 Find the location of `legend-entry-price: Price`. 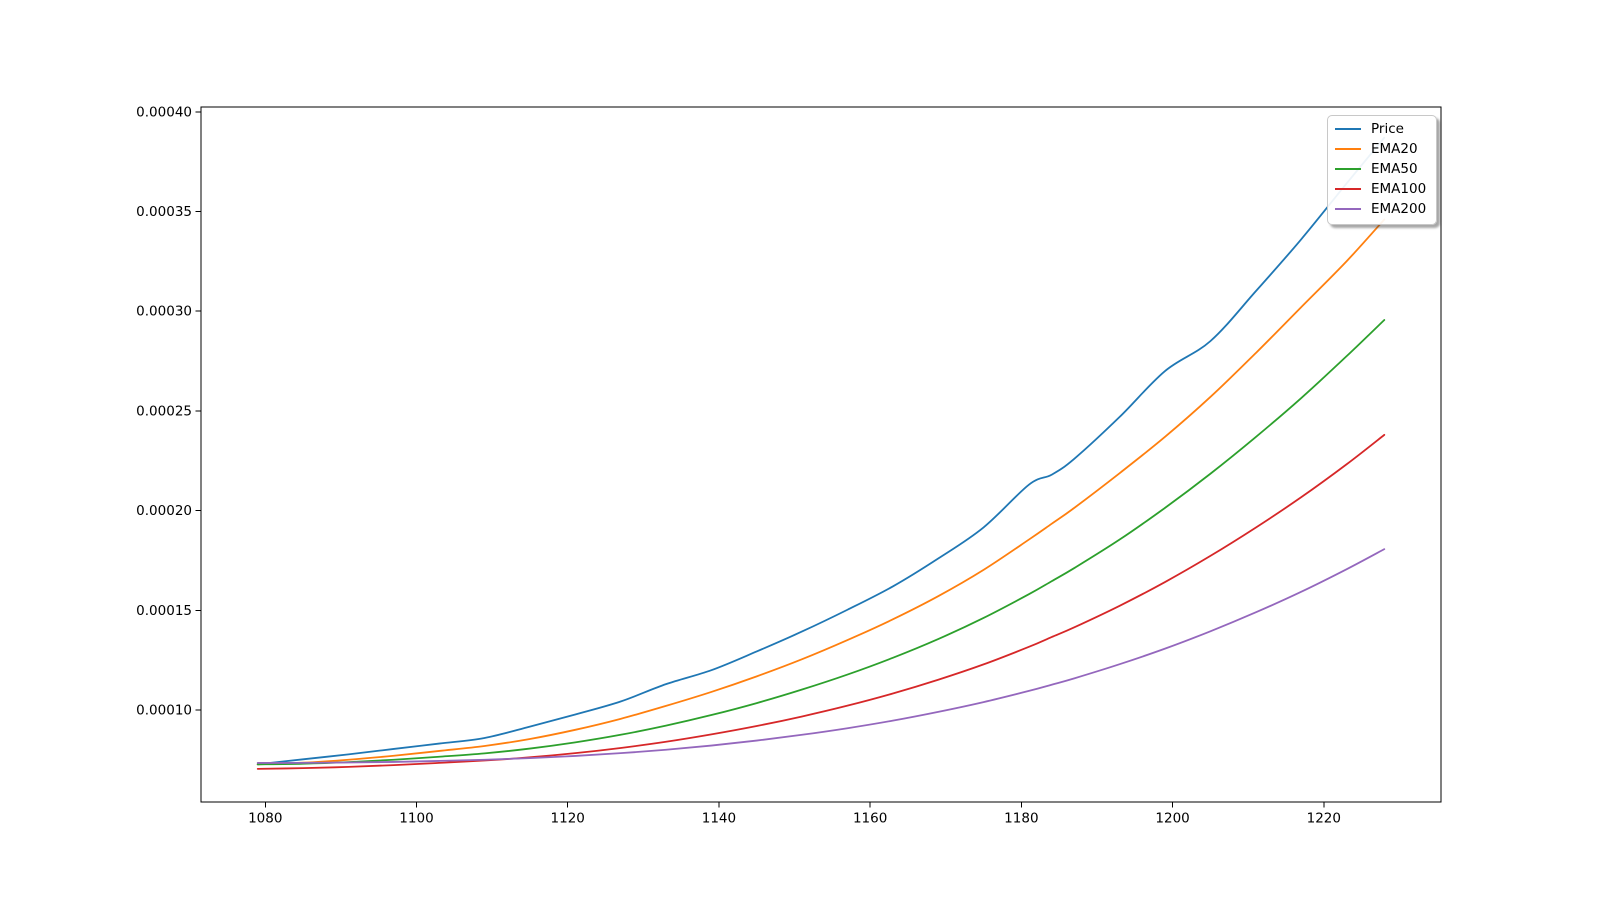

legend-entry-price: Price is located at coordinates (1382, 129).